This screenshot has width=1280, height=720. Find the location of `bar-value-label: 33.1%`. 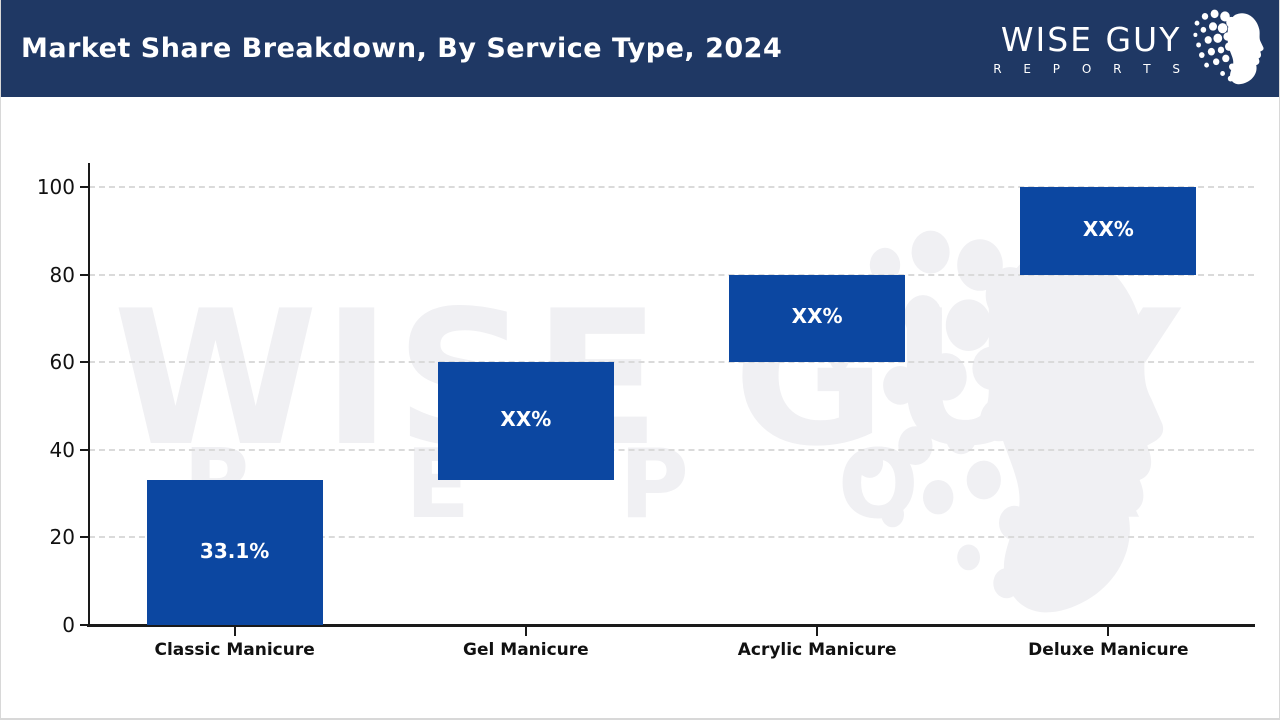

bar-value-label: 33.1% is located at coordinates (234, 550).